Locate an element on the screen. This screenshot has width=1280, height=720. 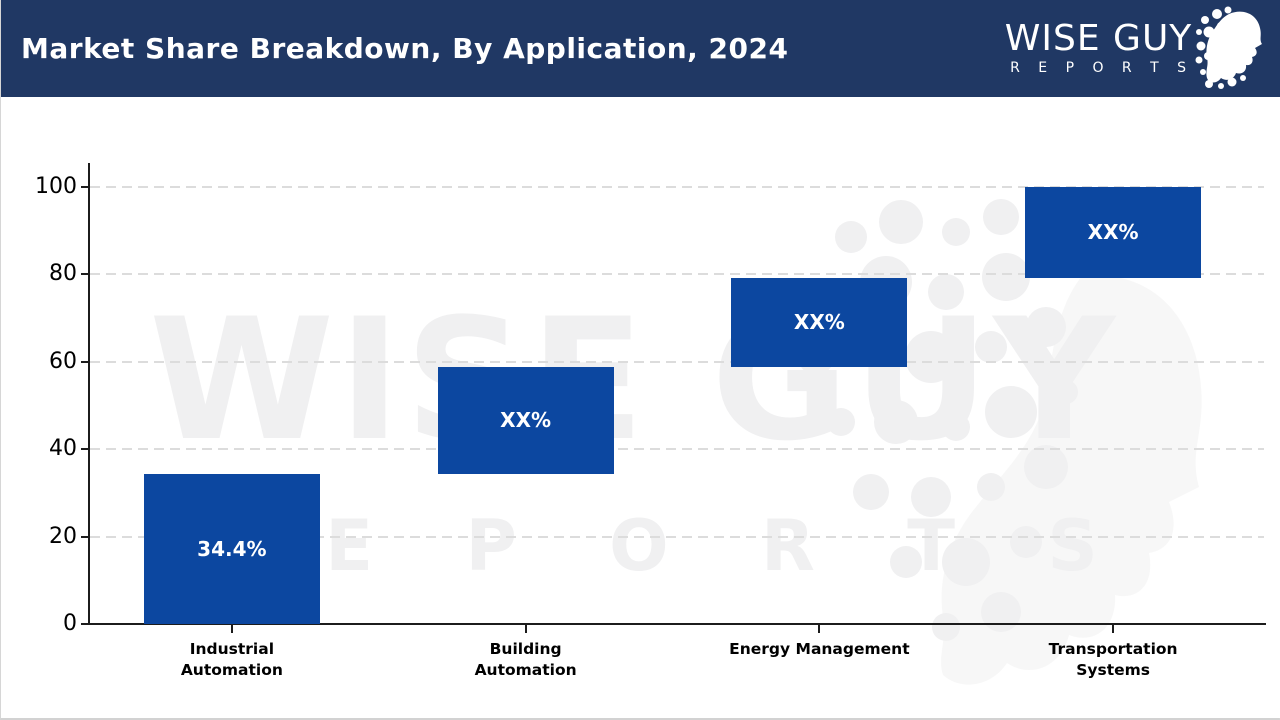
y-tick-label-40: 40 is located at coordinates (63, 448).